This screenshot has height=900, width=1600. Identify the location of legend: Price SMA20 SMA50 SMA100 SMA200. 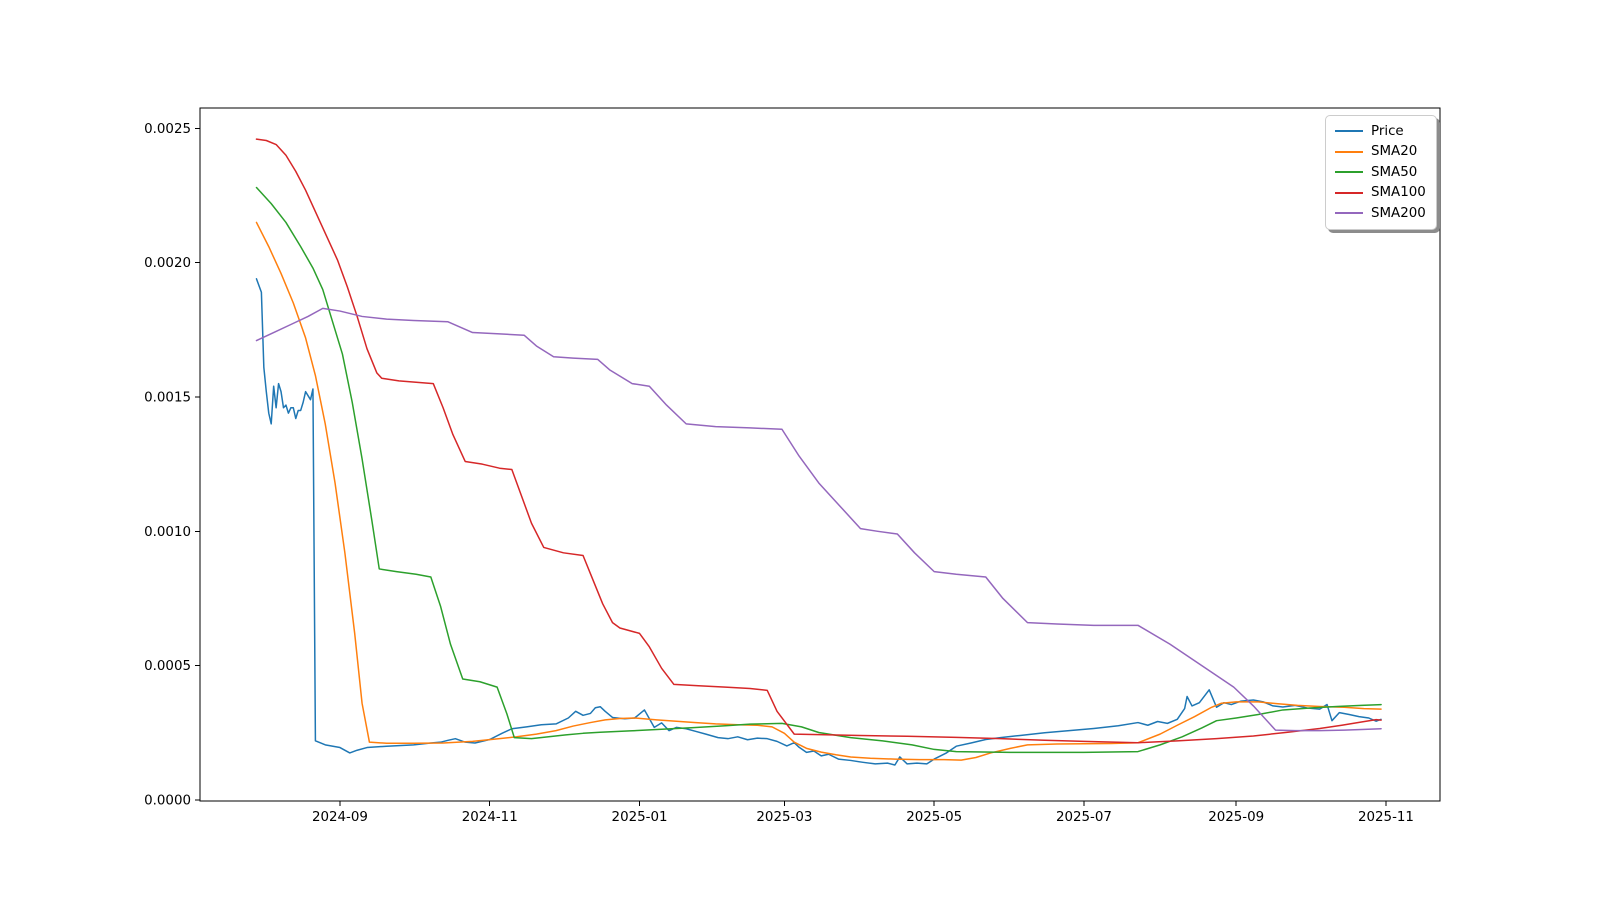
(1381, 172).